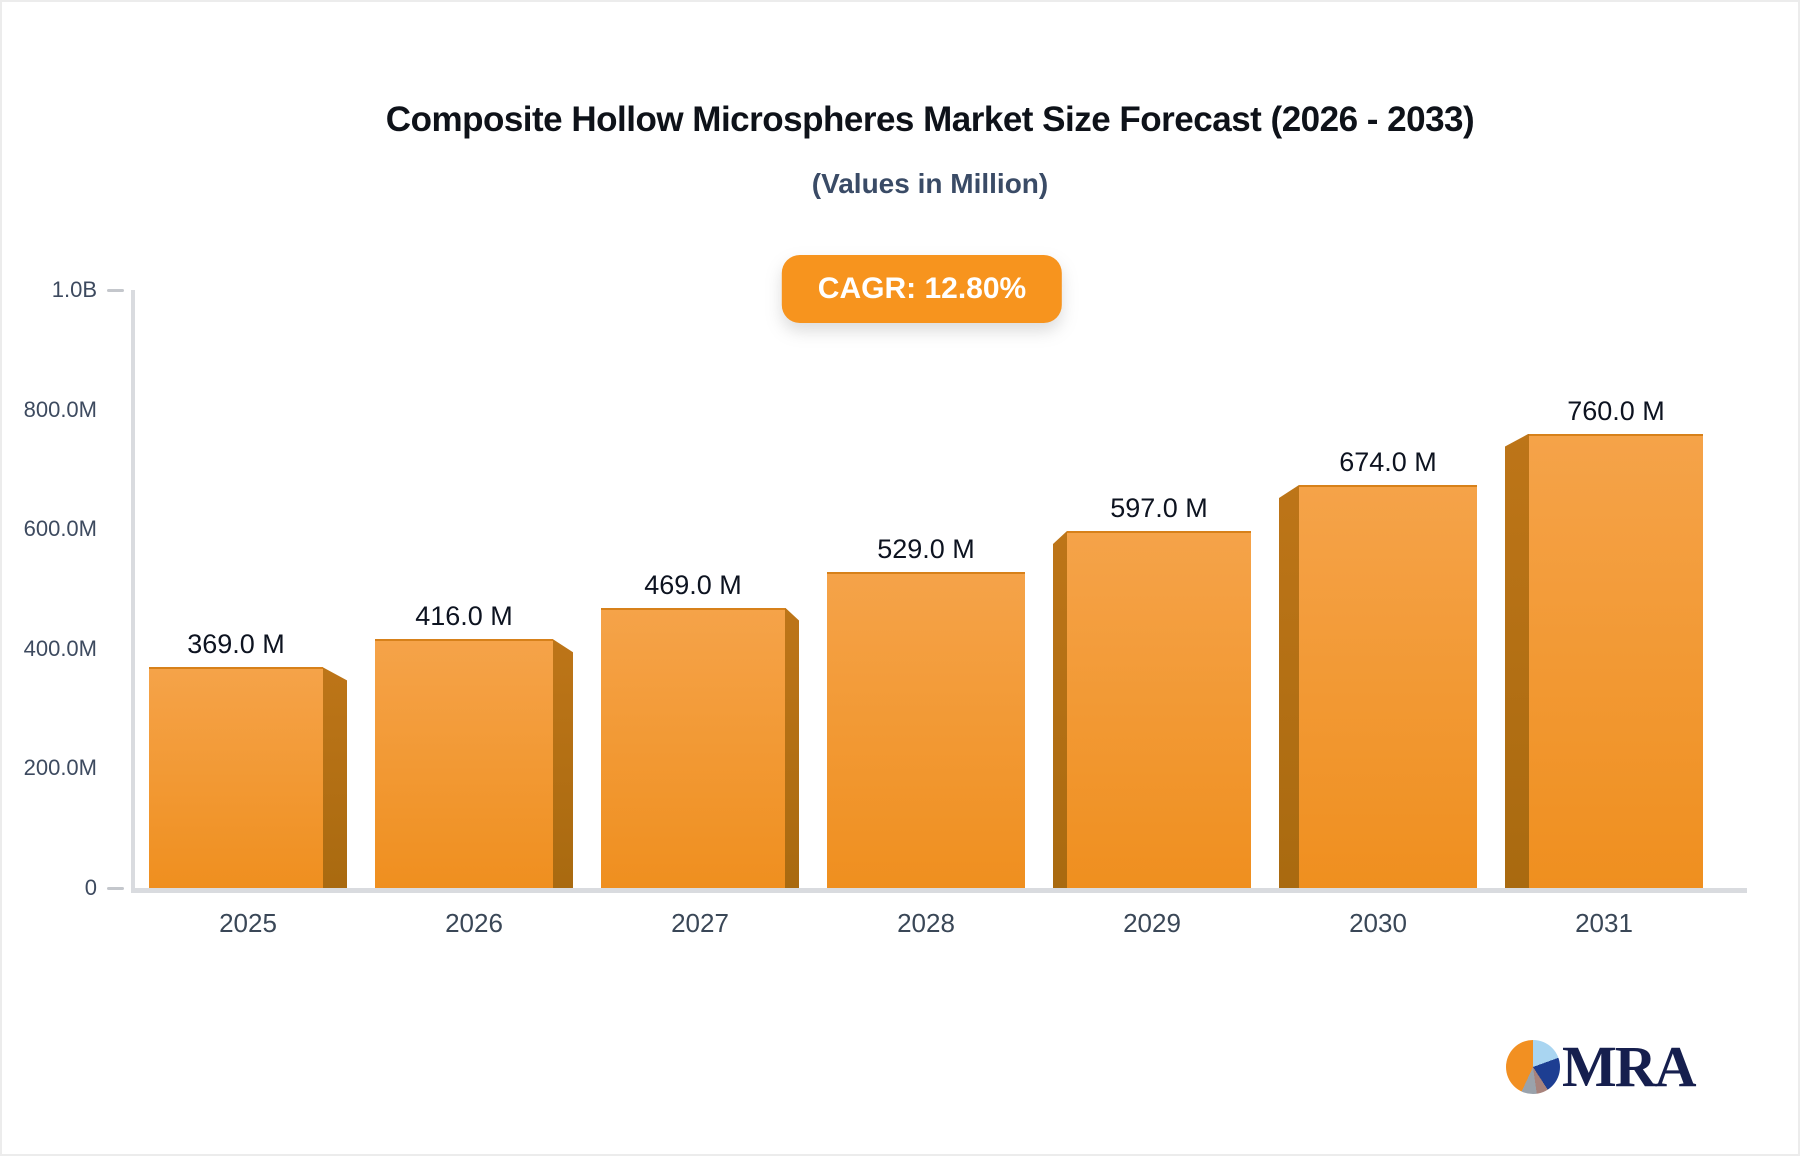  What do you see at coordinates (248, 923) in the screenshot?
I see `x-axis-label: 2025` at bounding box center [248, 923].